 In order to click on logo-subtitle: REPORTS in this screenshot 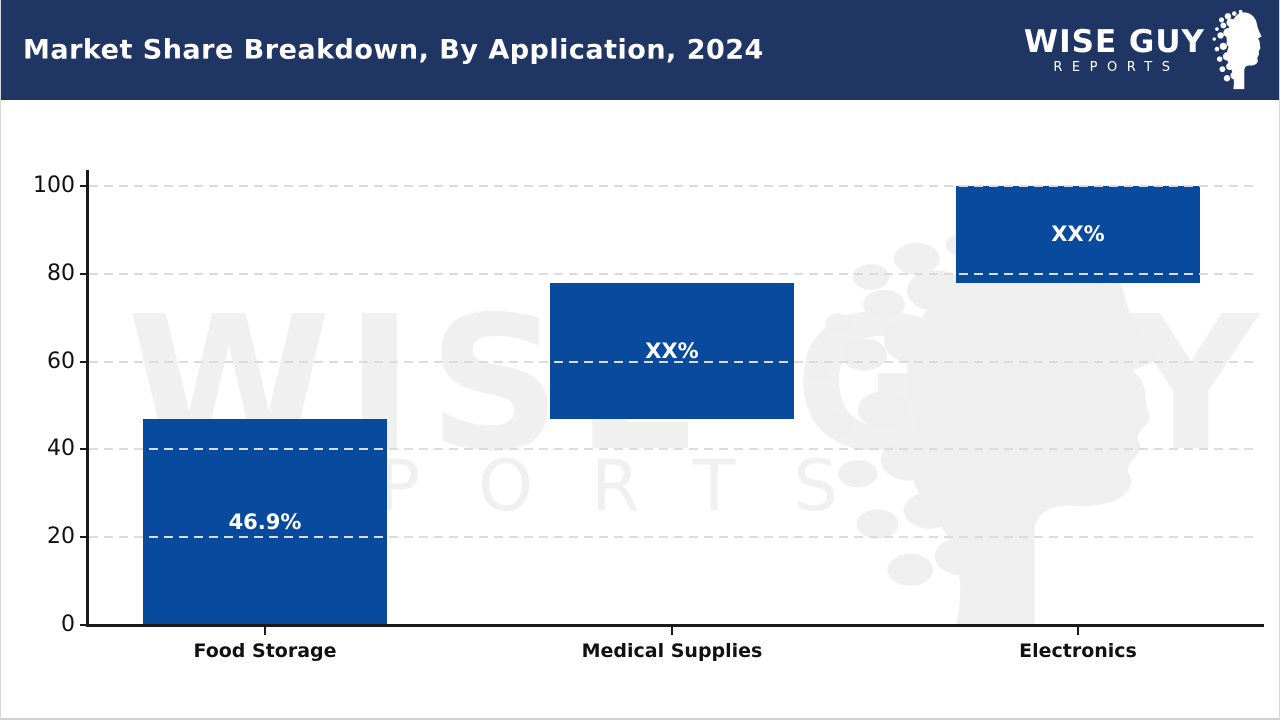, I will do `click(1116, 68)`.